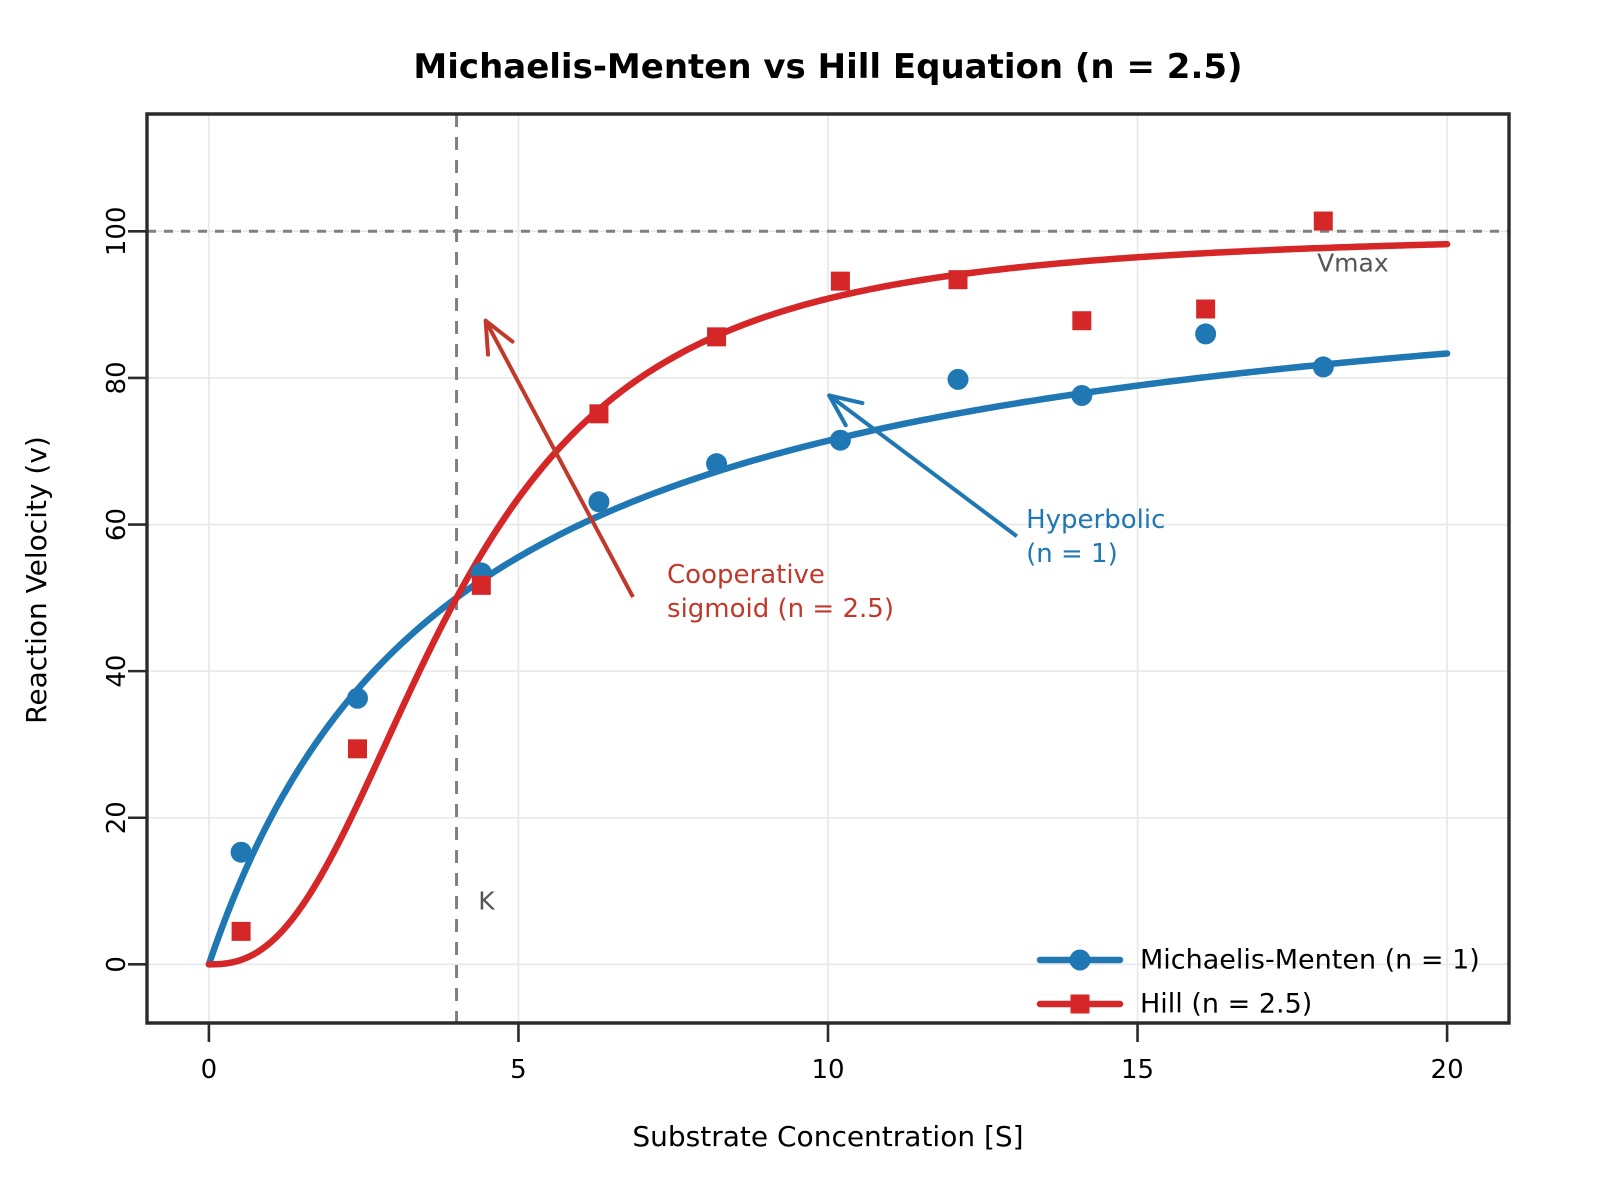 This screenshot has width=1600, height=1200. I want to click on reference-line-label-vmax: Vmax, so click(1353, 263).